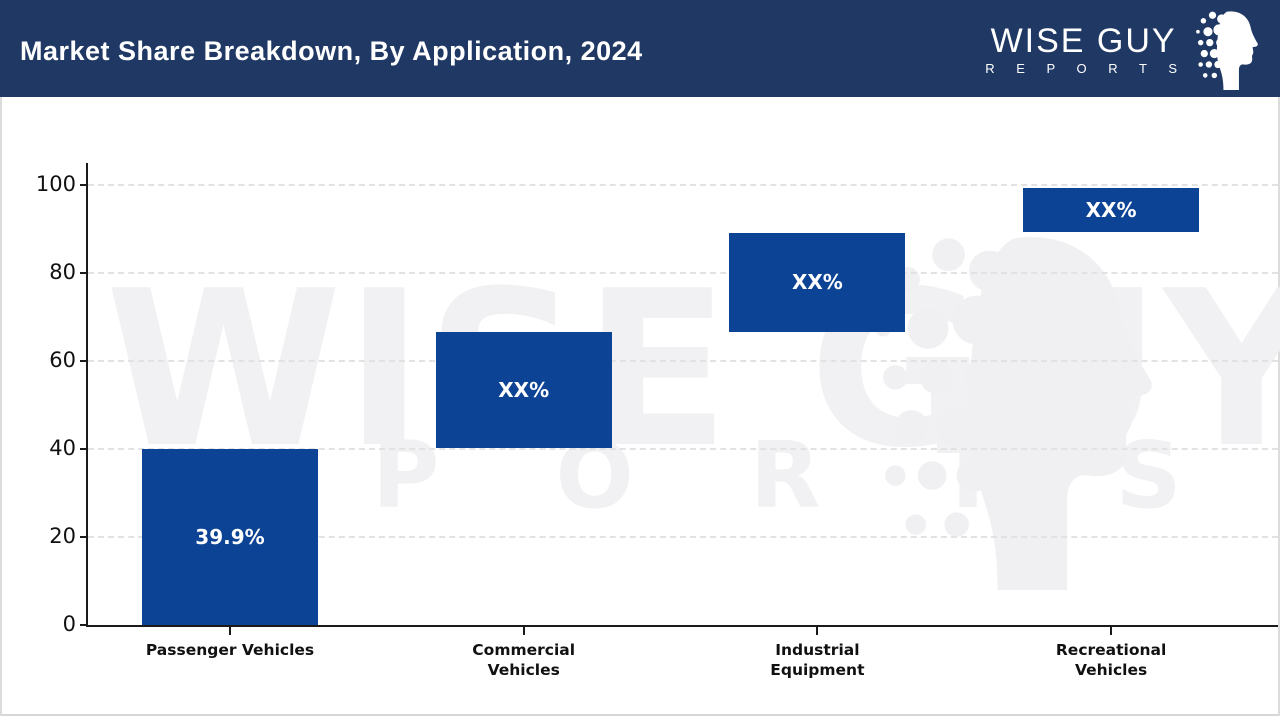  I want to click on y-tick-label-20: 20, so click(62, 536).